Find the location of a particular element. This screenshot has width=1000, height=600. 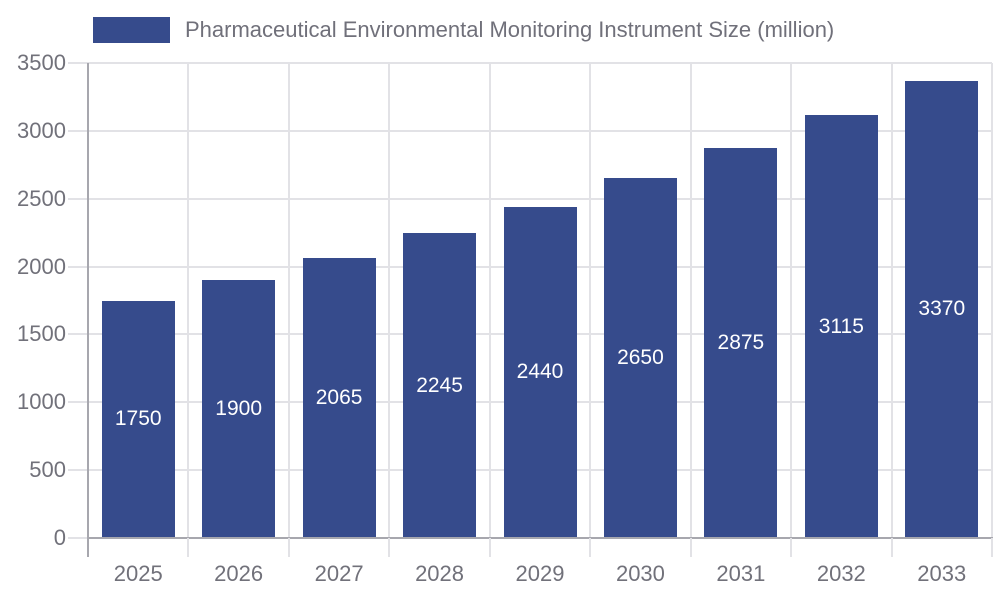

bar-value-label: 1900 is located at coordinates (239, 409).